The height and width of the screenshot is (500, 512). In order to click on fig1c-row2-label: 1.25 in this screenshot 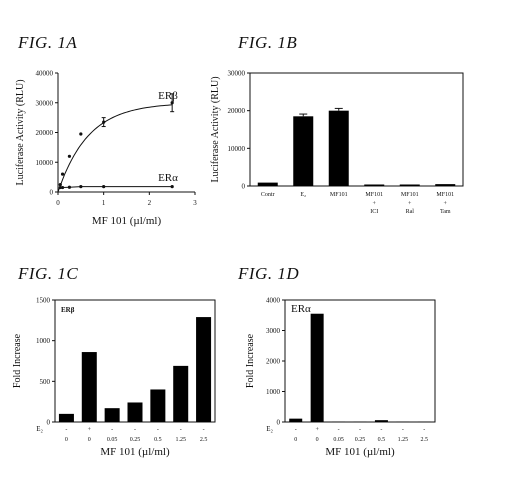, I will do `click(180, 440)`.